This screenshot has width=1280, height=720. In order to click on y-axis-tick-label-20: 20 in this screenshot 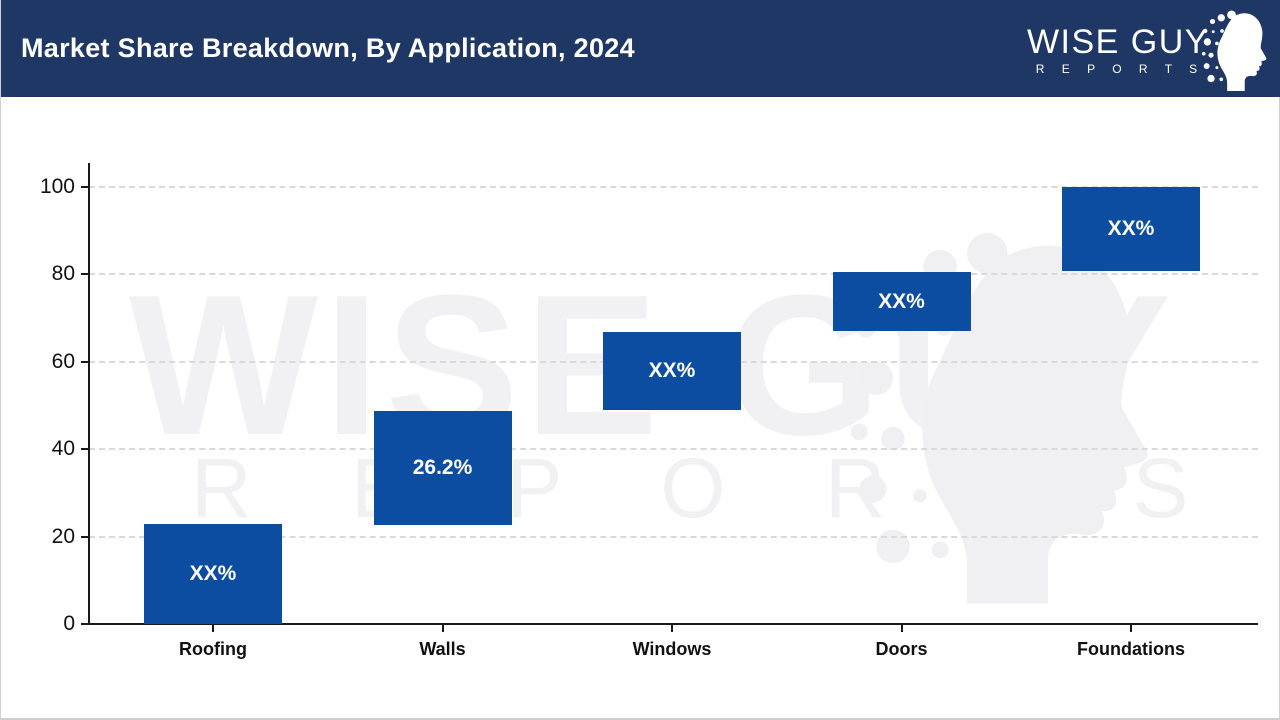, I will do `click(63, 536)`.